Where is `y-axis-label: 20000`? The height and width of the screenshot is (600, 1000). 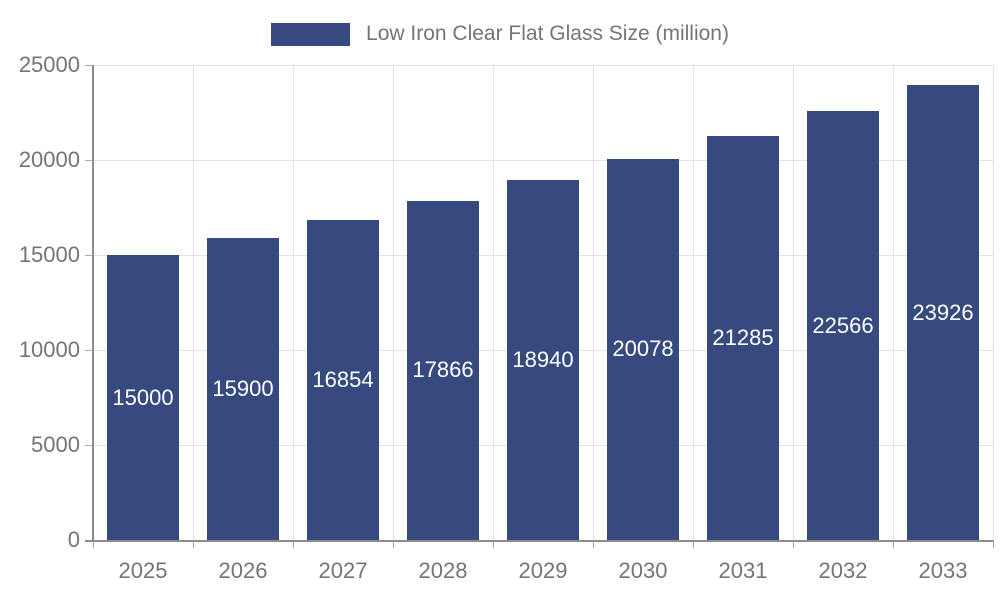
y-axis-label: 20000 is located at coordinates (49, 159).